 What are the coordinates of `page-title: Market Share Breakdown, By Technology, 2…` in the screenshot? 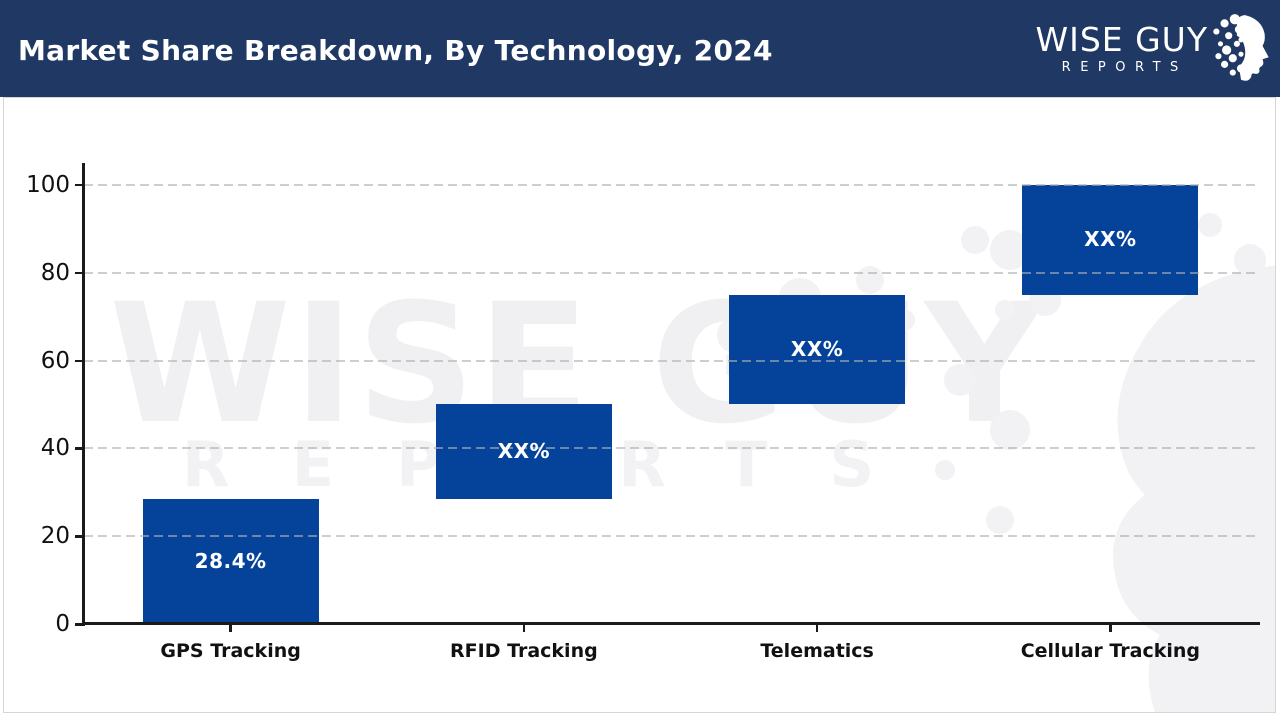 It's located at (395, 50).